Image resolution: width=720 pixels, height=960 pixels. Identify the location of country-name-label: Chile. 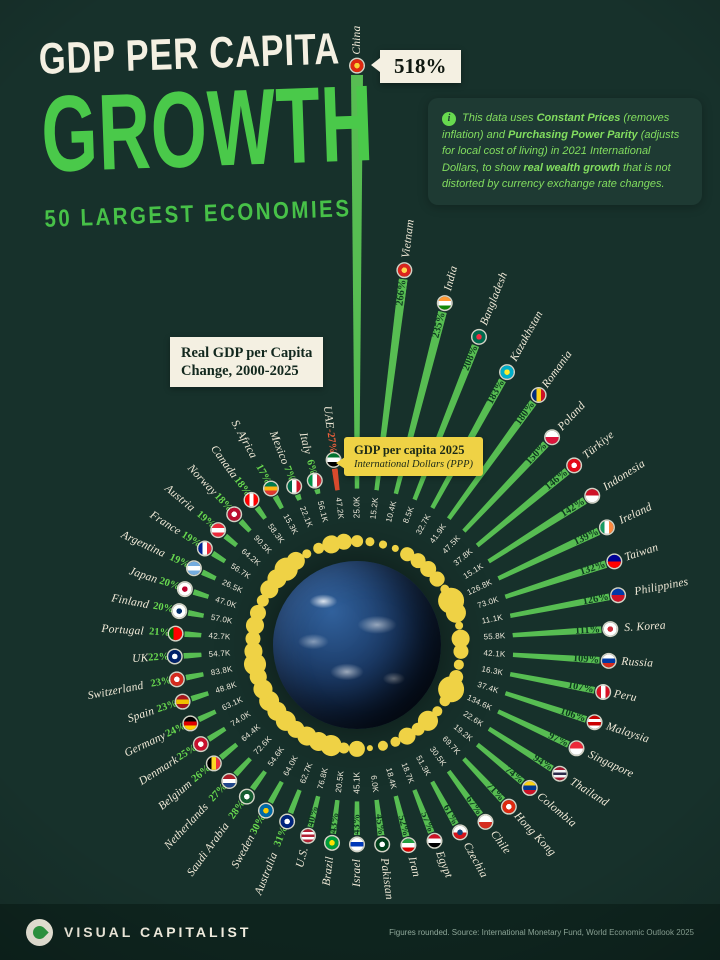
(500, 842).